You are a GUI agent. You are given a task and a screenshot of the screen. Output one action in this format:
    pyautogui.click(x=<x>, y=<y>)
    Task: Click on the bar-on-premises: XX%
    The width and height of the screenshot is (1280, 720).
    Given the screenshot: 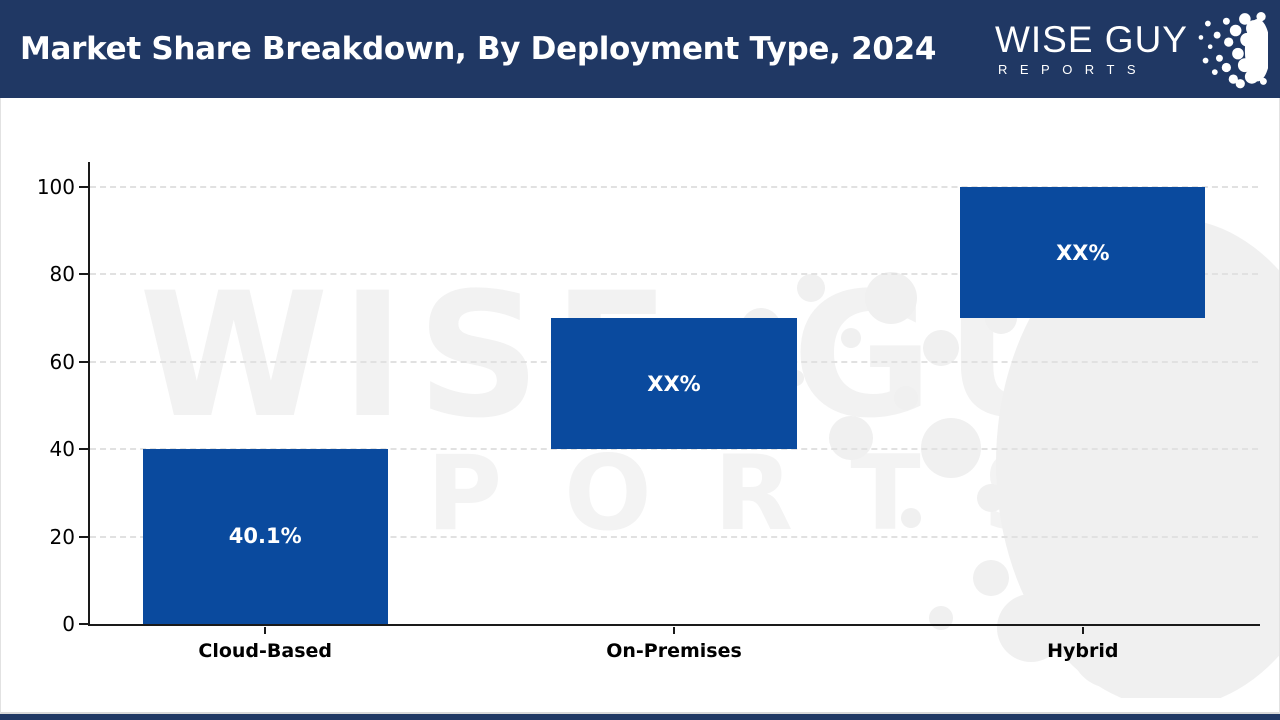 What is the action you would take?
    pyautogui.click(x=674, y=384)
    